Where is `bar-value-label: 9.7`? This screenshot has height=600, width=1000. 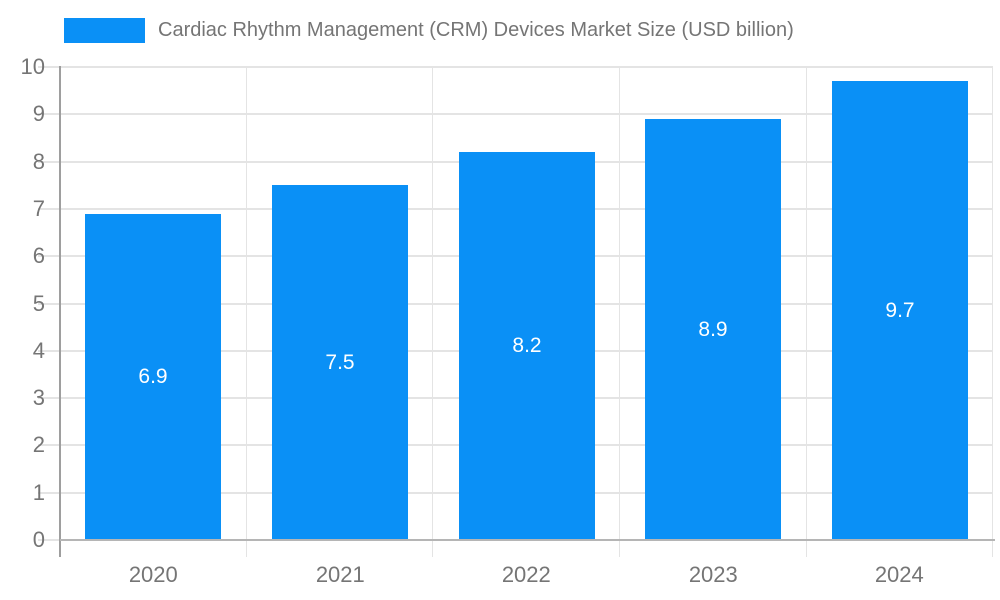 bar-value-label: 9.7 is located at coordinates (900, 310).